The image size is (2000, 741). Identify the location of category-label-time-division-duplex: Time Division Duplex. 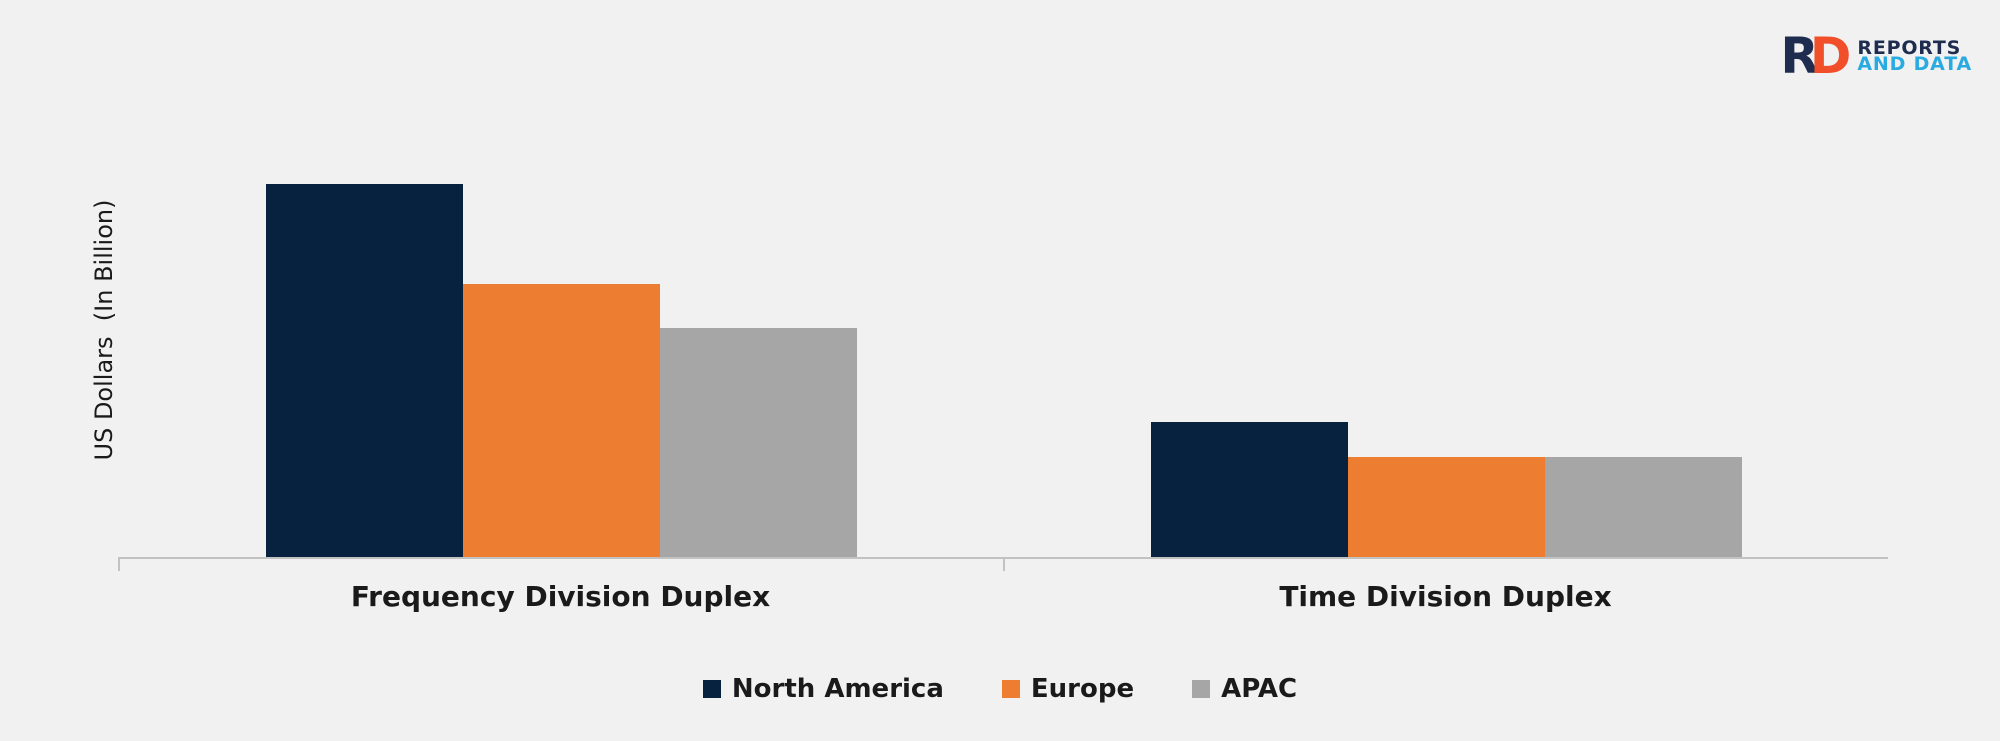
(1445, 596).